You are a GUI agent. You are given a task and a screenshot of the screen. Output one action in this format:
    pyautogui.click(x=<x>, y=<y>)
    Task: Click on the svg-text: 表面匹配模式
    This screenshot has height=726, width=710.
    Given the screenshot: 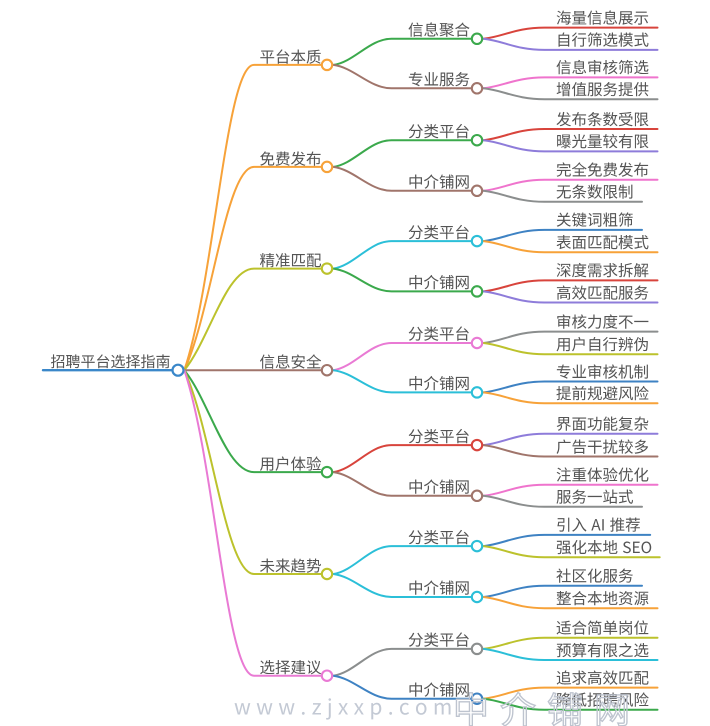 What is the action you would take?
    pyautogui.click(x=602, y=242)
    